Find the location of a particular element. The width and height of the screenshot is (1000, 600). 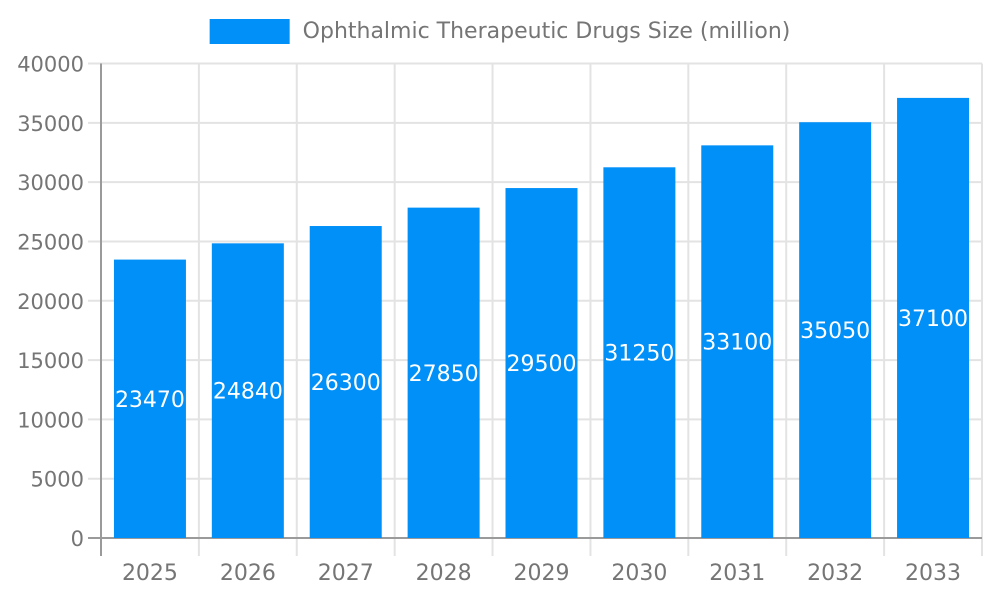

x-axis-tick-label: 2028 is located at coordinates (444, 573).